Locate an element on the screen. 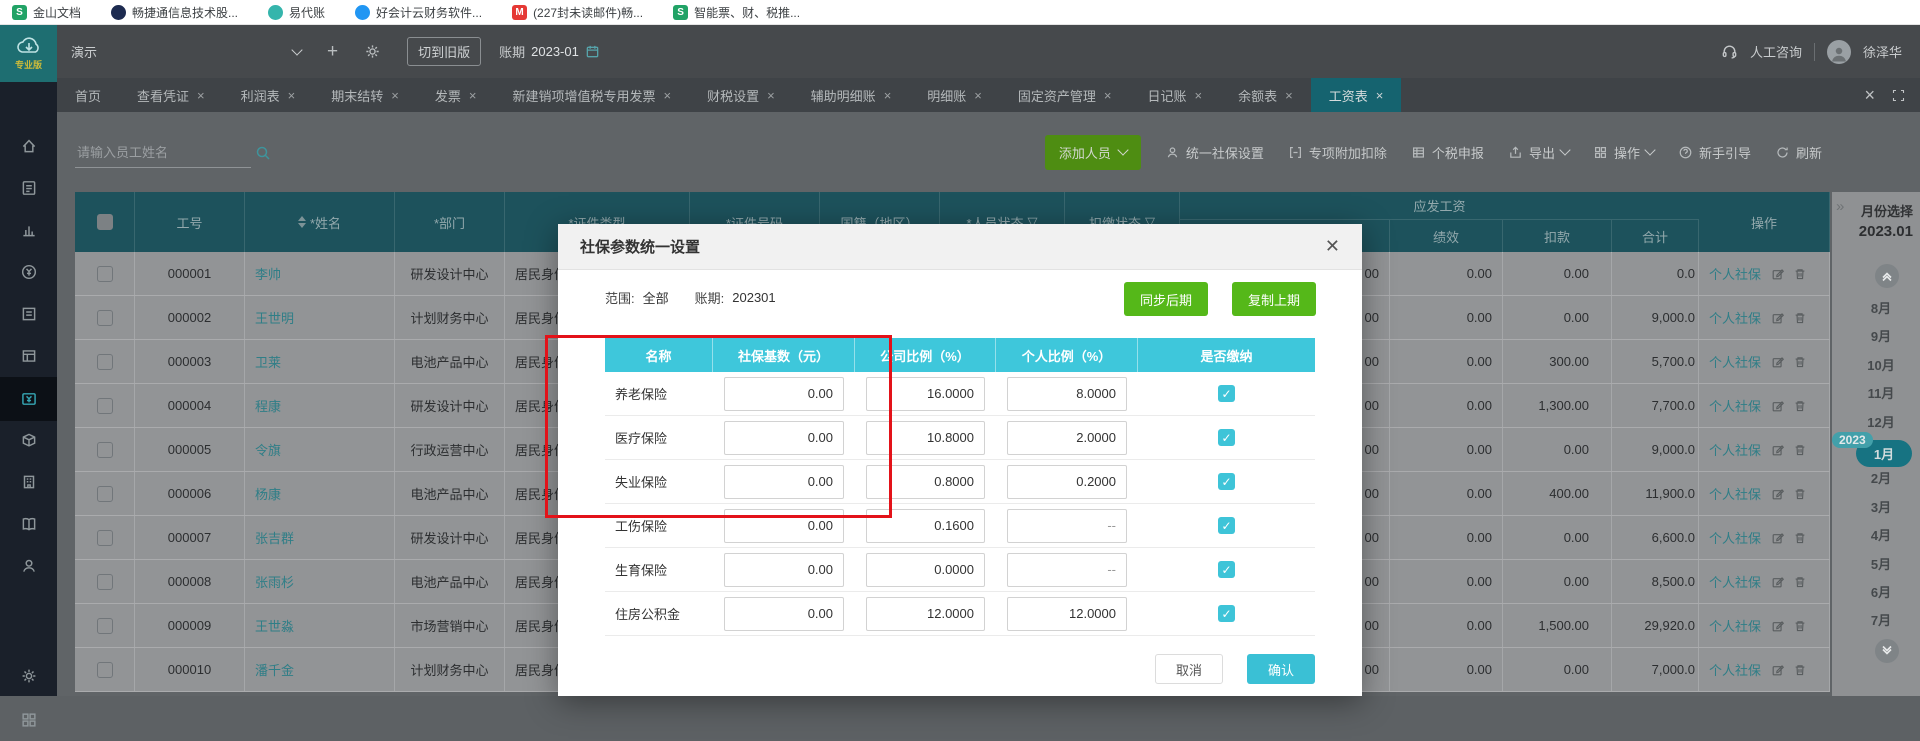 This screenshot has width=1920, height=741. gear-icon is located at coordinates (372, 51).